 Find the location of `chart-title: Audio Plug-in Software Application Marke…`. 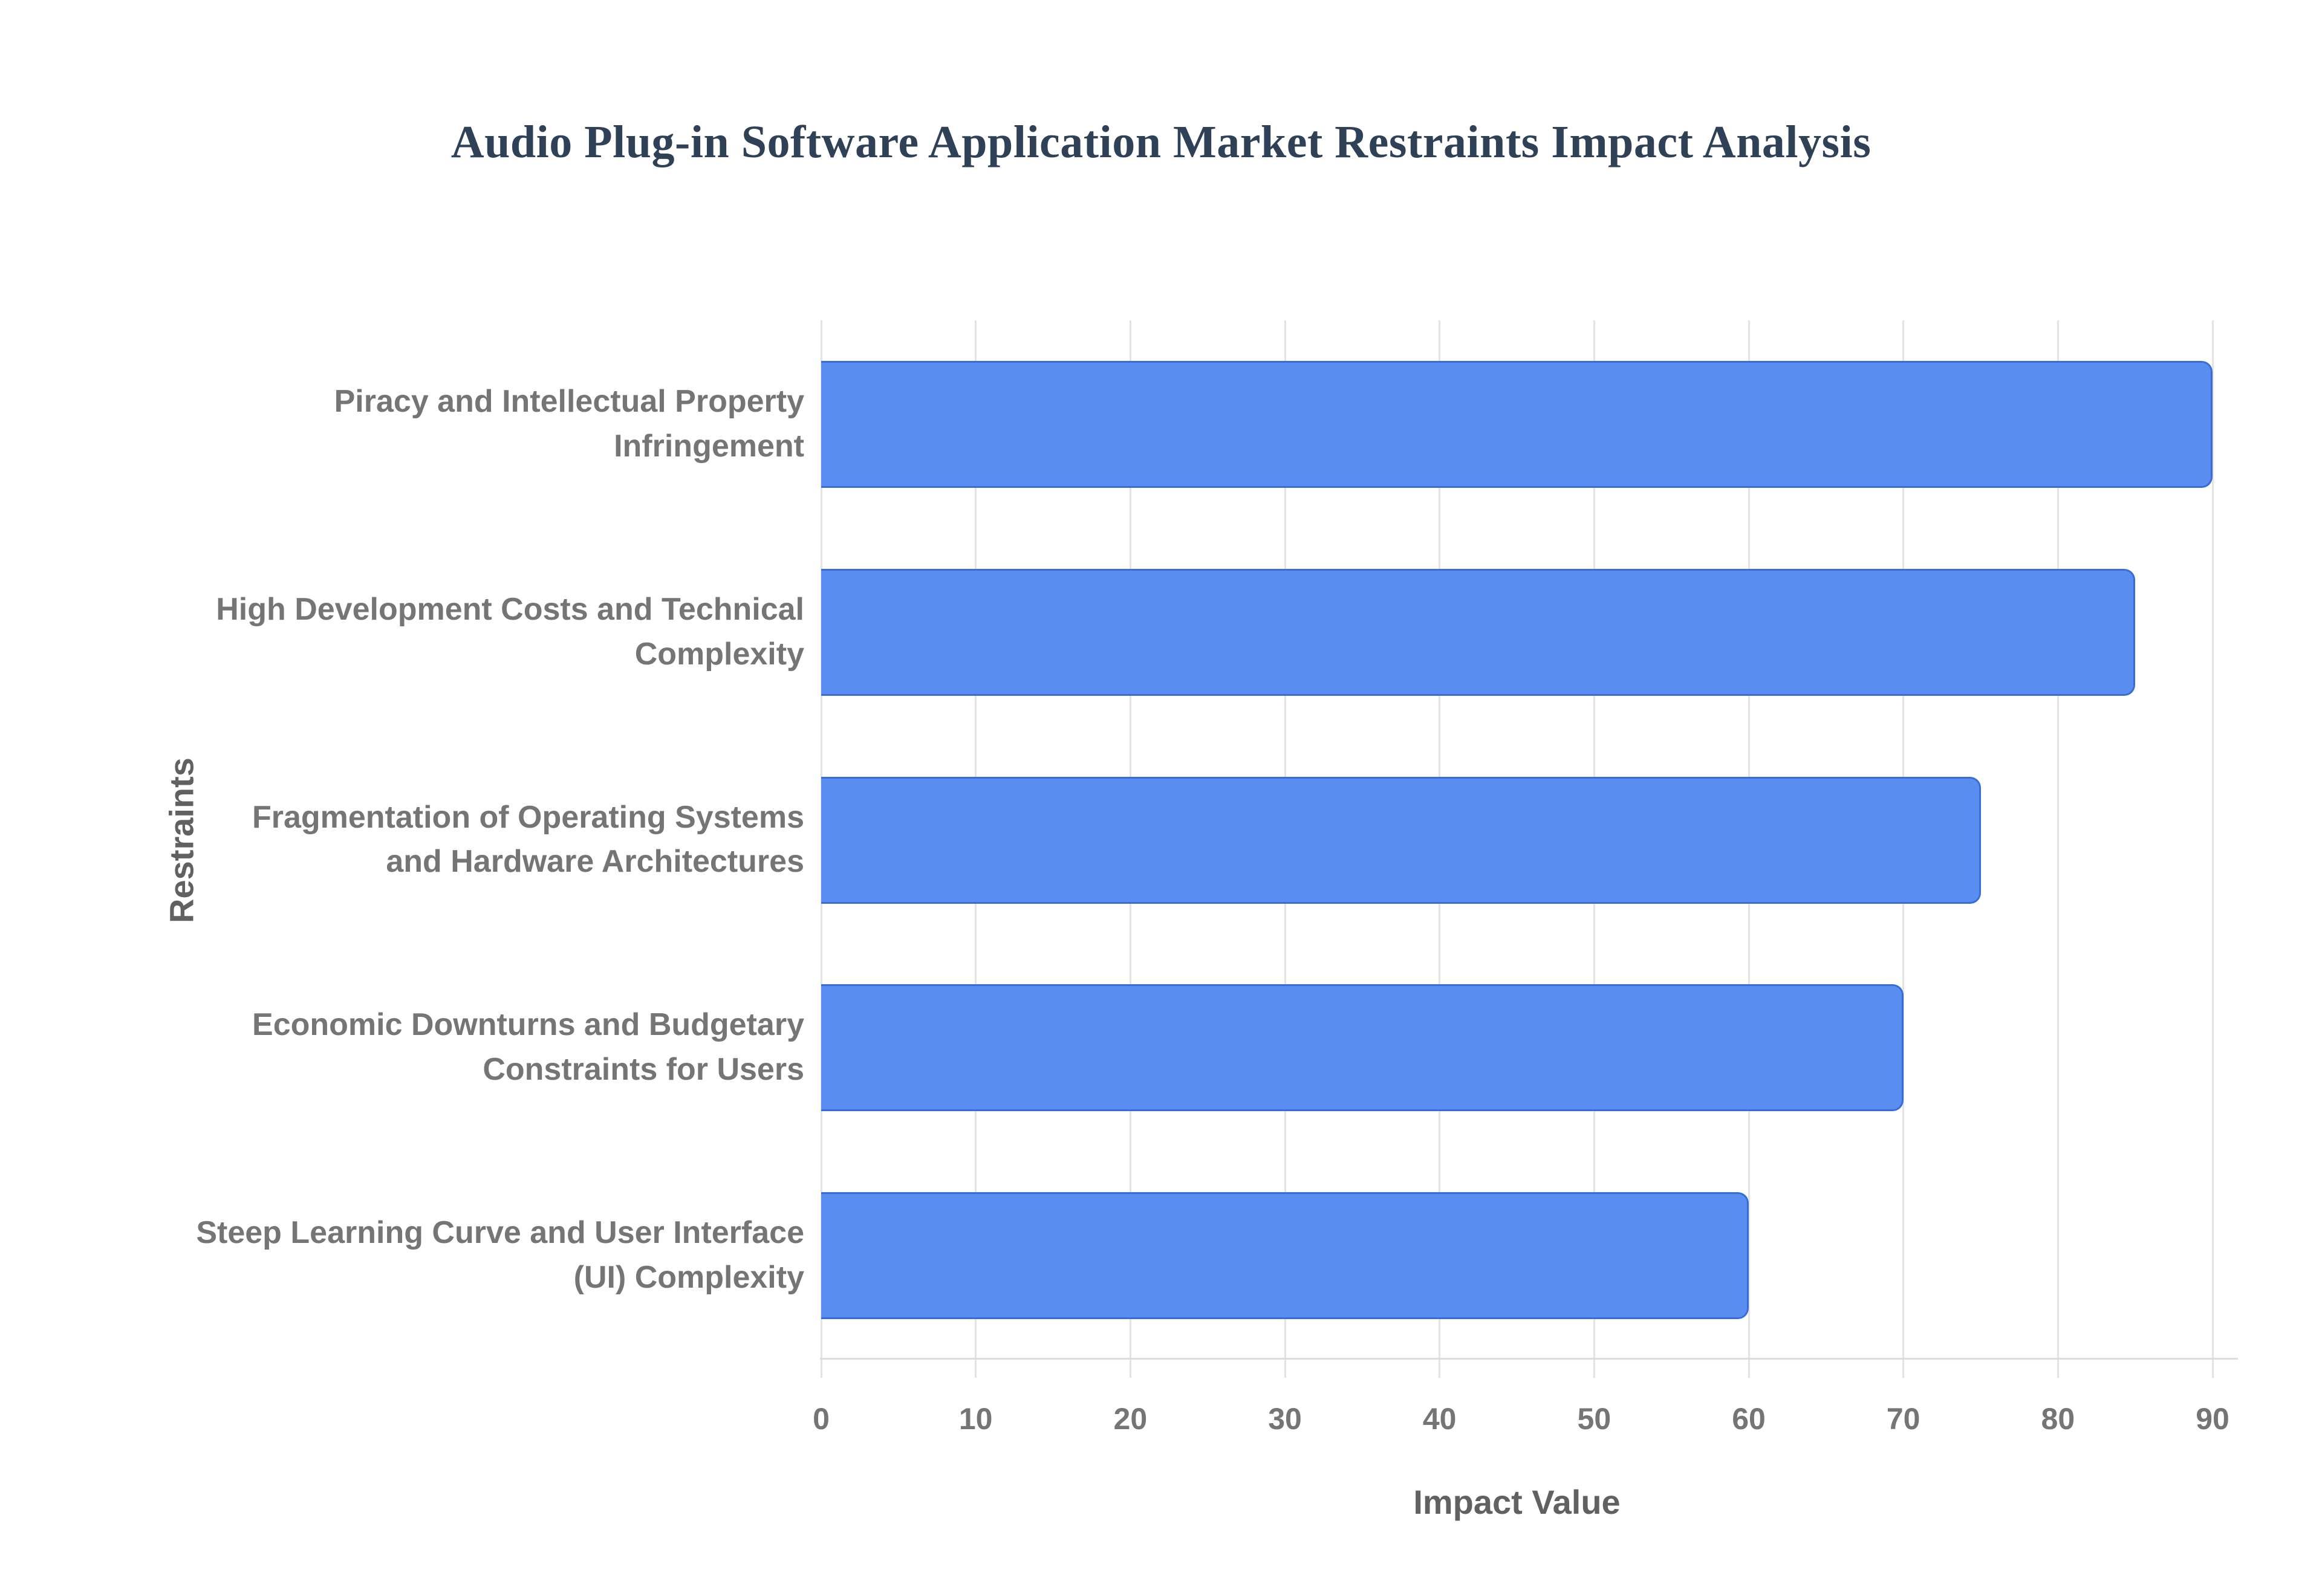

chart-title: Audio Plug-in Software Application Marke… is located at coordinates (1161, 142).